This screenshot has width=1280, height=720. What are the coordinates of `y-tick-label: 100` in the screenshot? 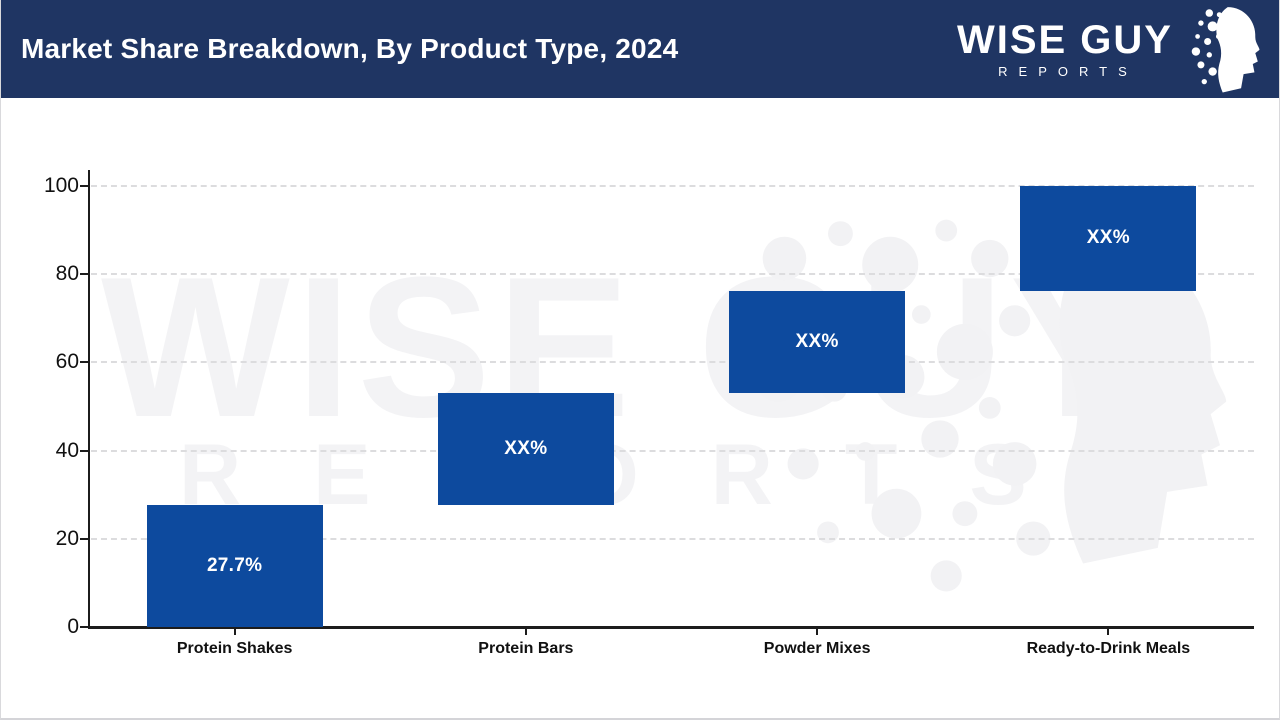 It's located at (61, 185).